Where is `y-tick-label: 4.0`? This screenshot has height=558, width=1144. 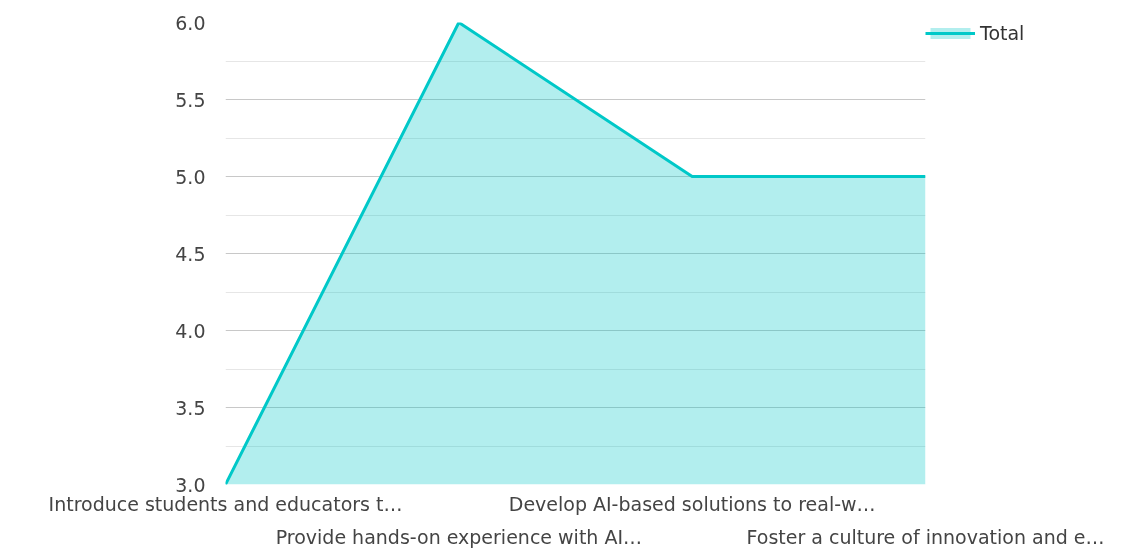
y-tick-label: 4.0 is located at coordinates (190, 330).